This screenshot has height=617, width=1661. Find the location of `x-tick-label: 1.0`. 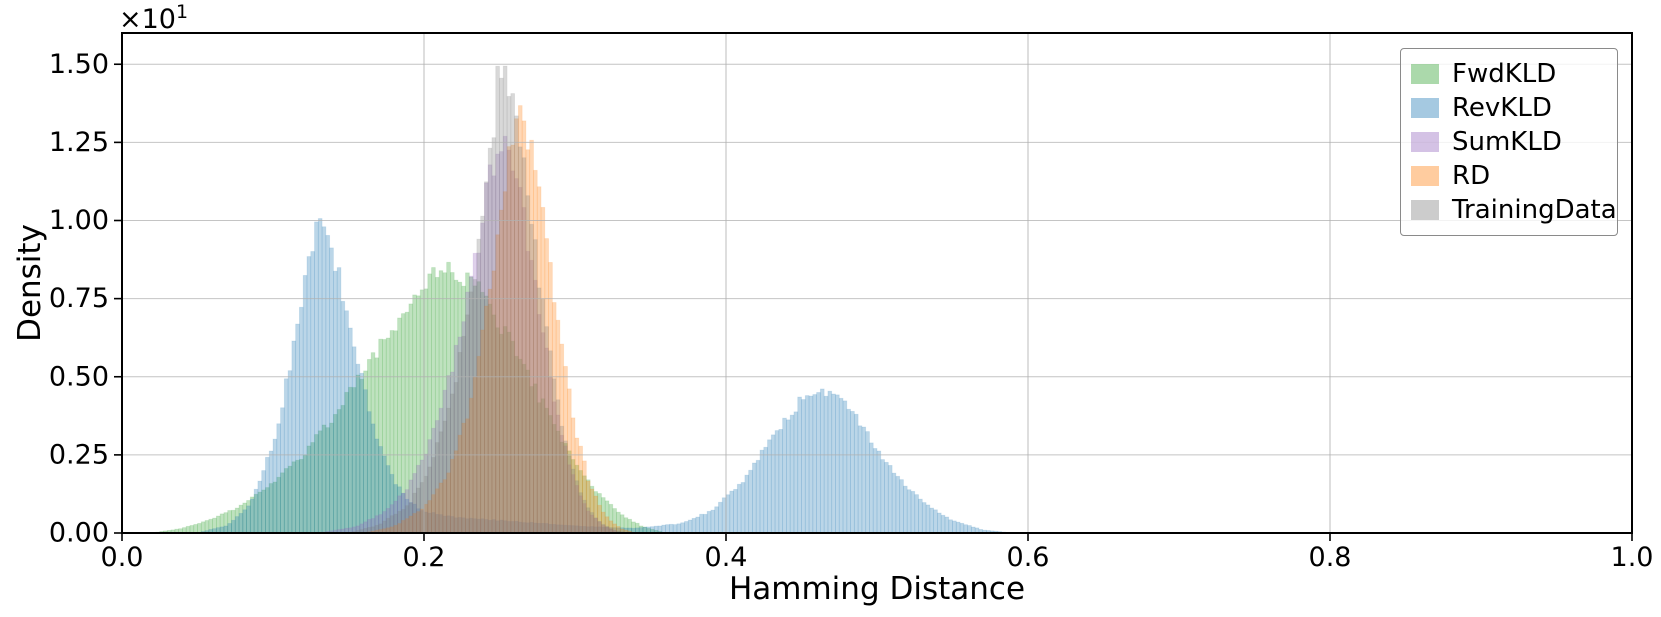

x-tick-label: 1.0 is located at coordinates (1632, 557).